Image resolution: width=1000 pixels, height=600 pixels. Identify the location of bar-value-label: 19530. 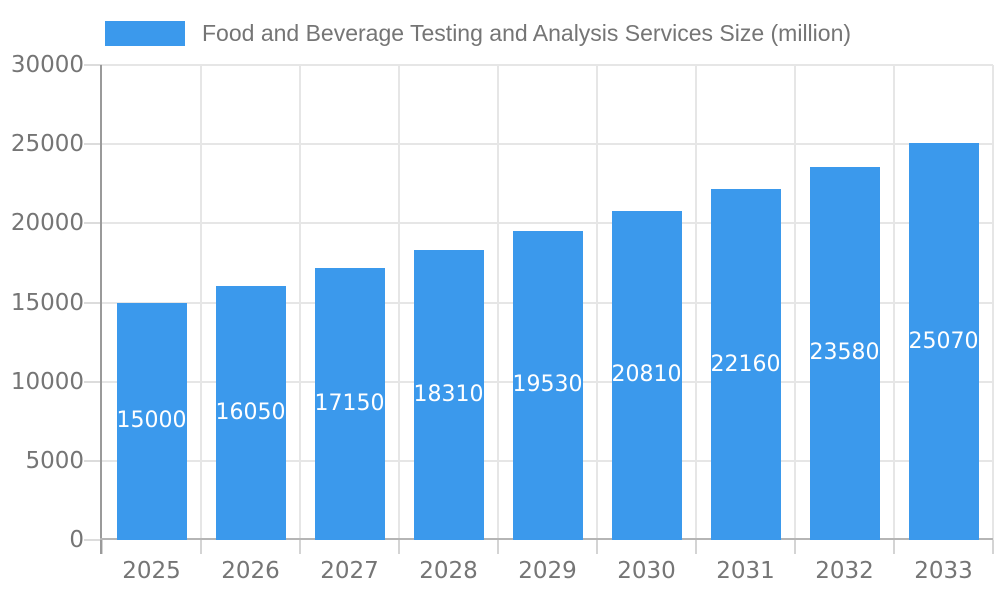
(547, 385).